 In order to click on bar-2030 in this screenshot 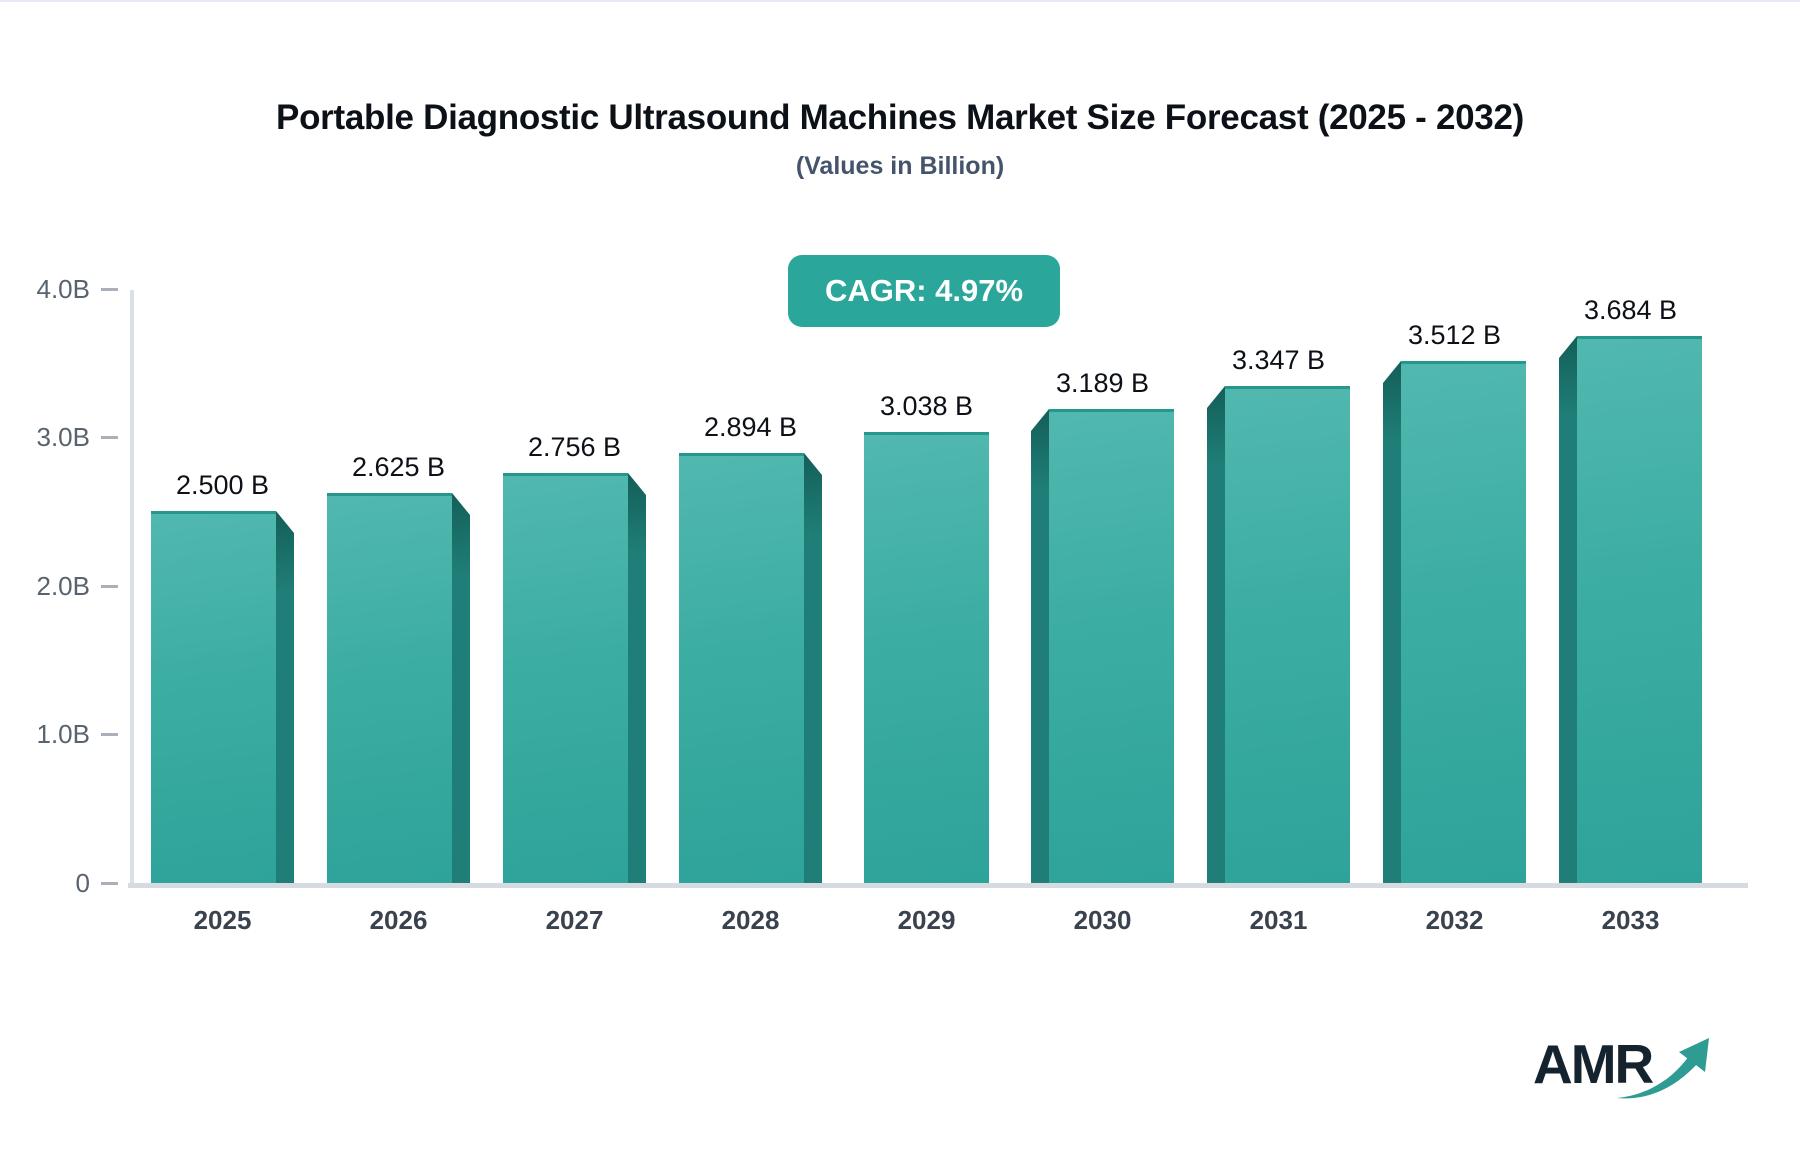, I will do `click(1102, 646)`.